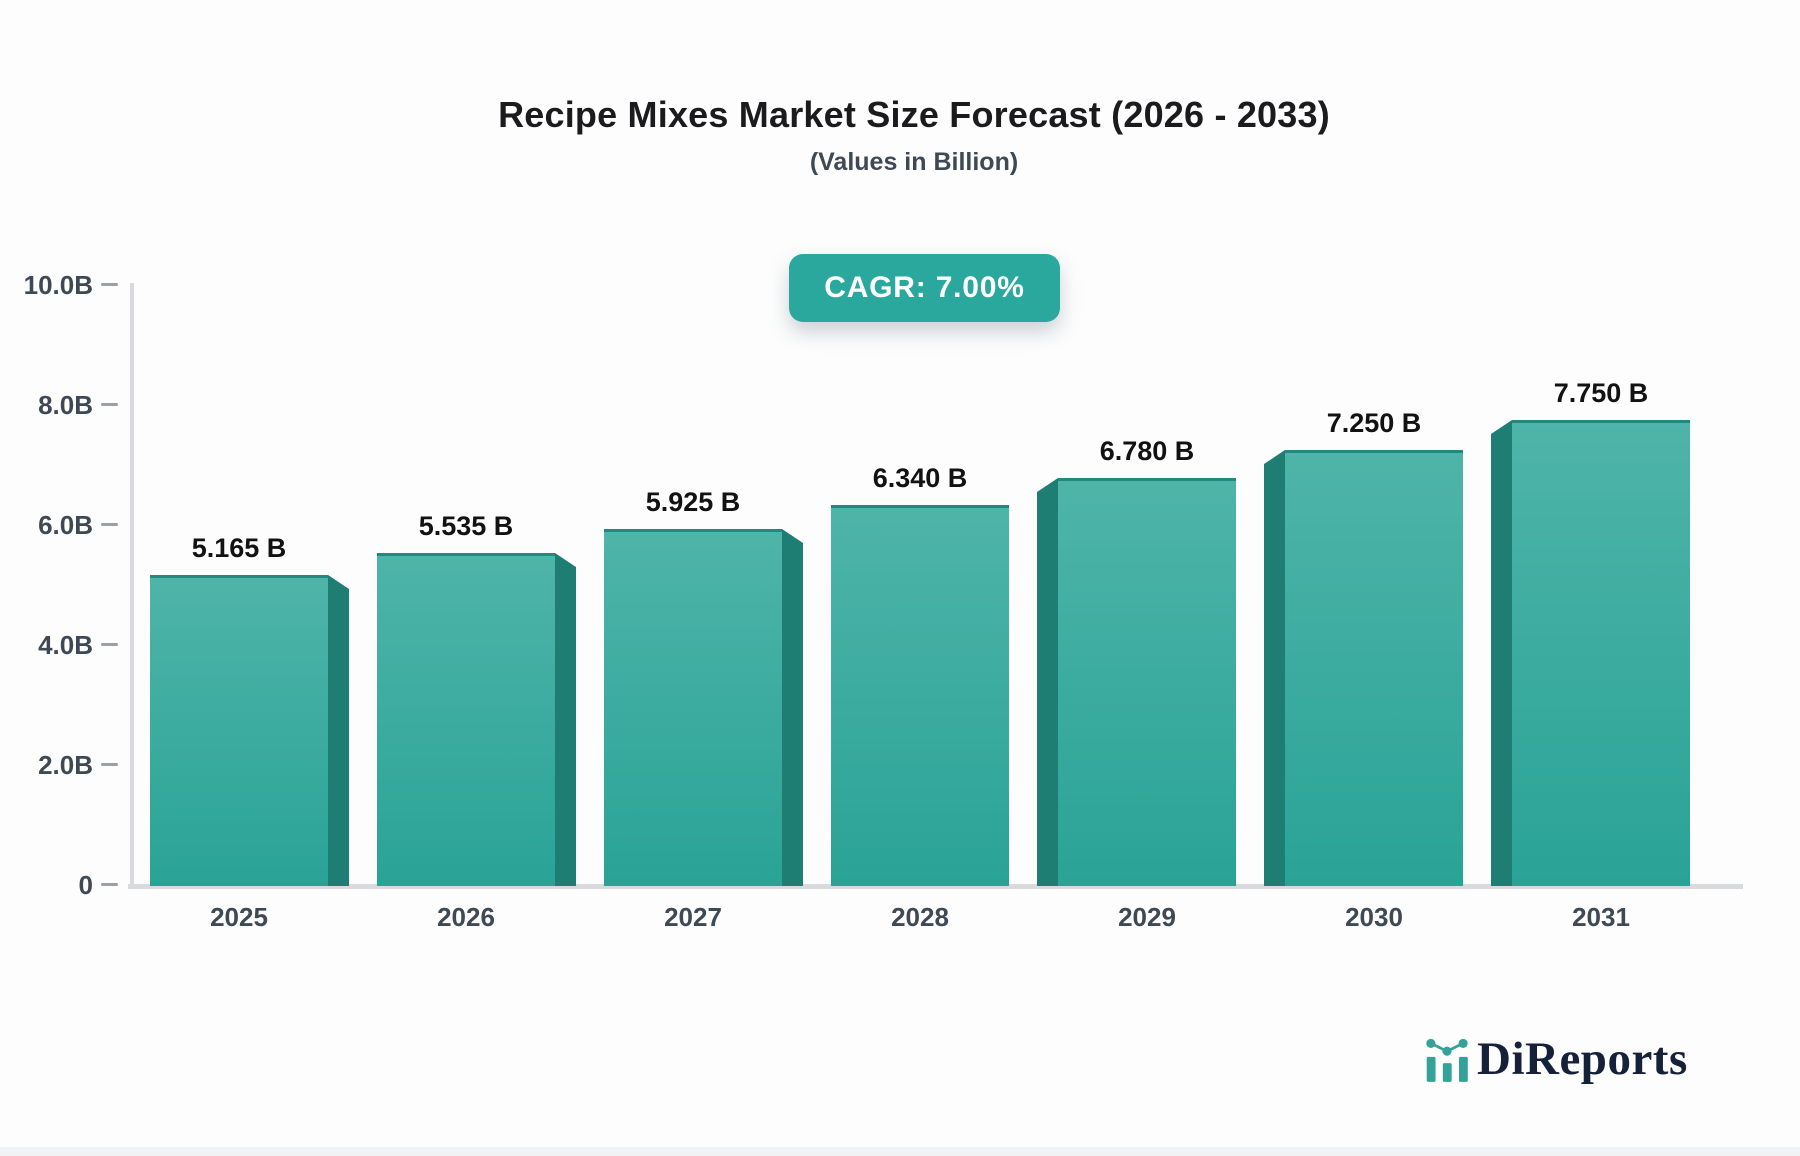 This screenshot has height=1156, width=1800. What do you see at coordinates (1601, 917) in the screenshot?
I see `x-axis-label: 2031` at bounding box center [1601, 917].